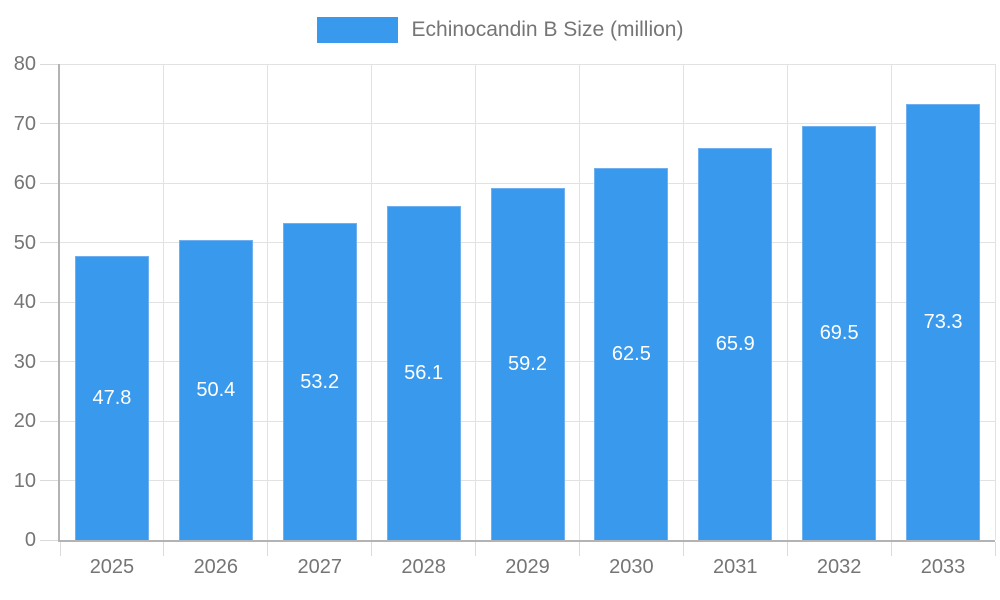  What do you see at coordinates (24, 421) in the screenshot?
I see `y-tick-label: 20` at bounding box center [24, 421].